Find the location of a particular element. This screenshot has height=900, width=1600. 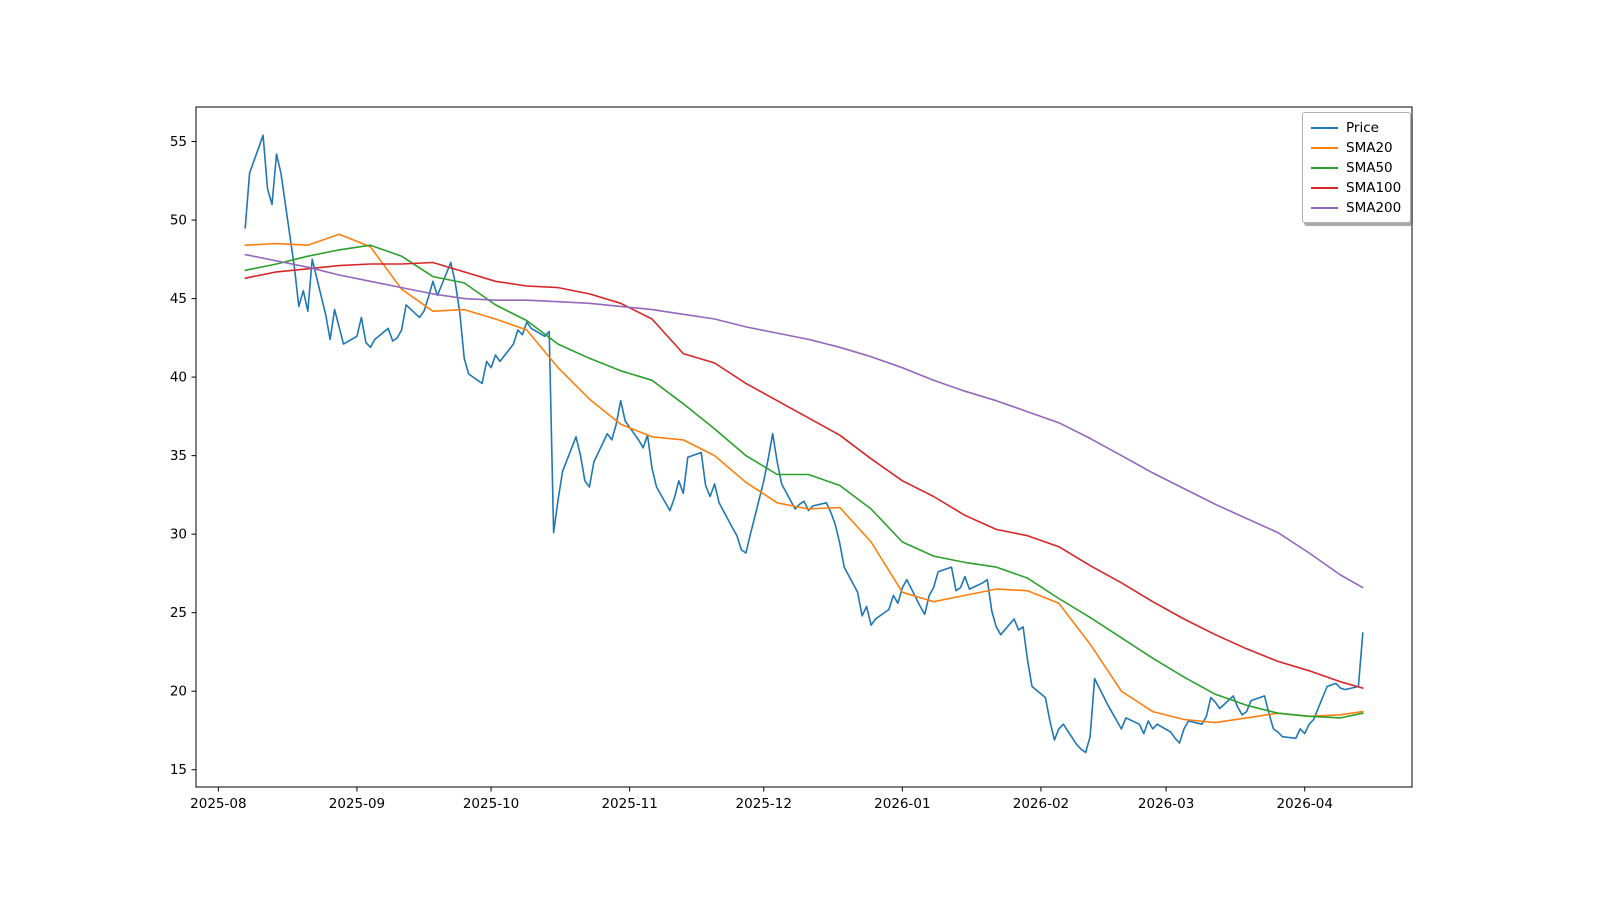

legend-line-sma20 is located at coordinates (1324, 147).